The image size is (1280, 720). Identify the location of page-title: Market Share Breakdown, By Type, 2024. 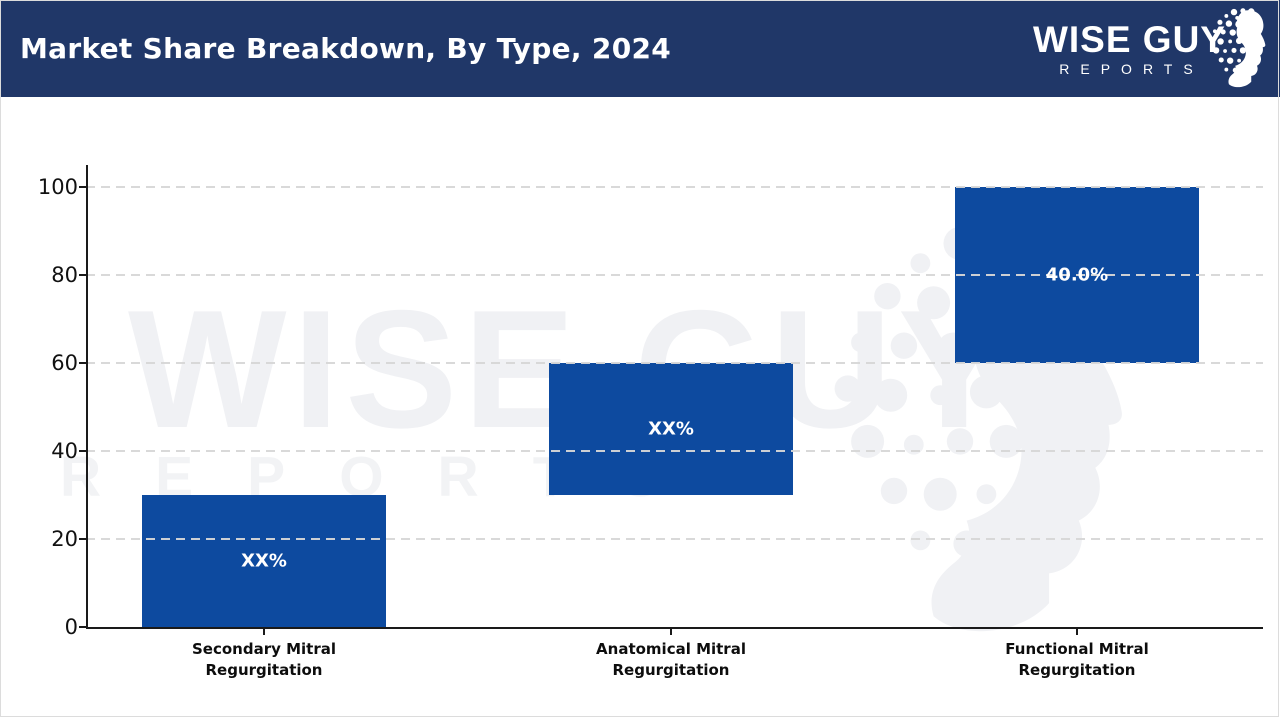
(346, 48).